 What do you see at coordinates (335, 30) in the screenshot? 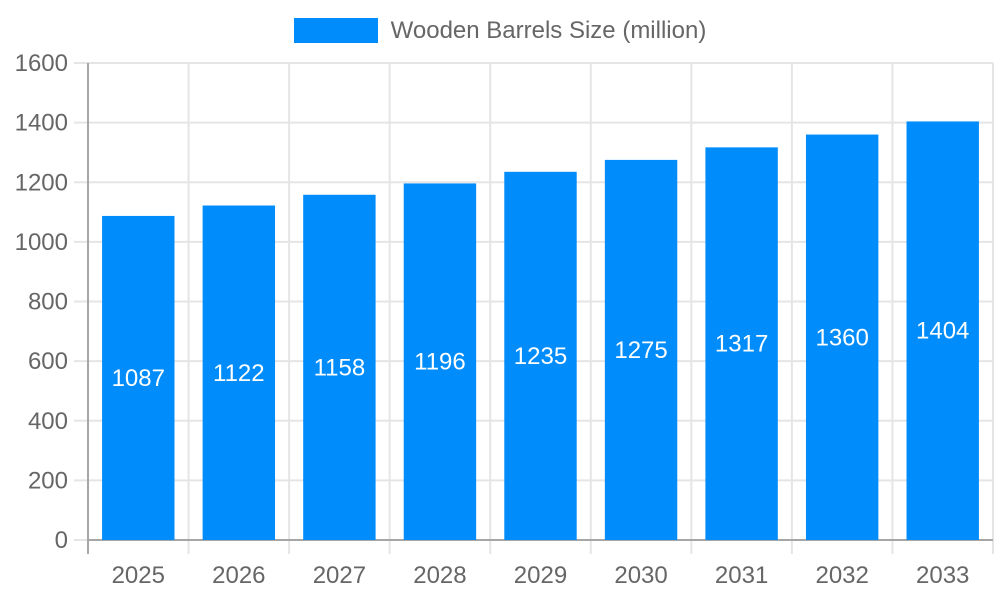
I see `legend-swatch` at bounding box center [335, 30].